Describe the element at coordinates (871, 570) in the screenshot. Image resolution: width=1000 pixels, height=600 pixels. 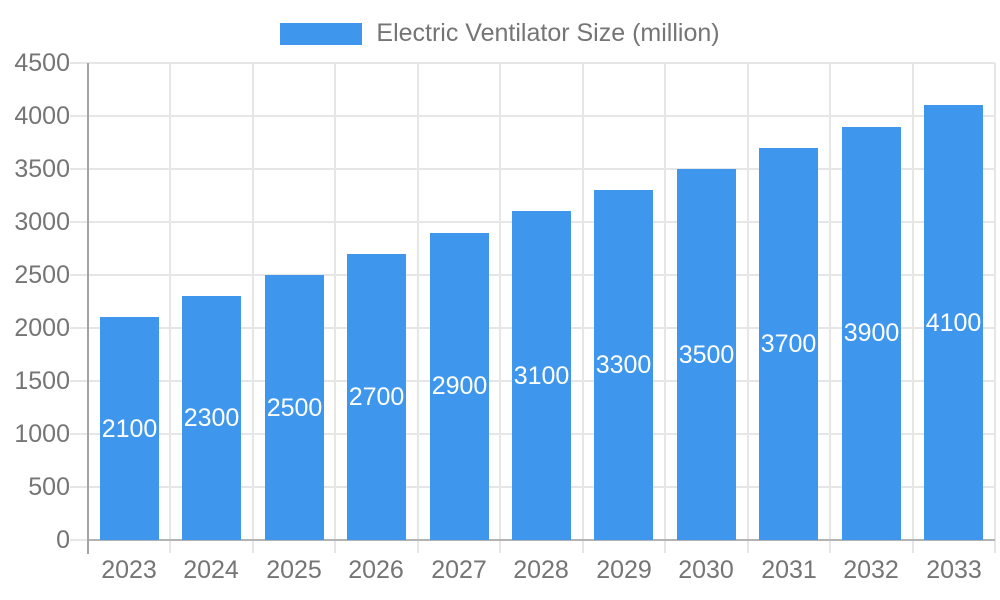
I see `x-axis-label: 2032` at that location.